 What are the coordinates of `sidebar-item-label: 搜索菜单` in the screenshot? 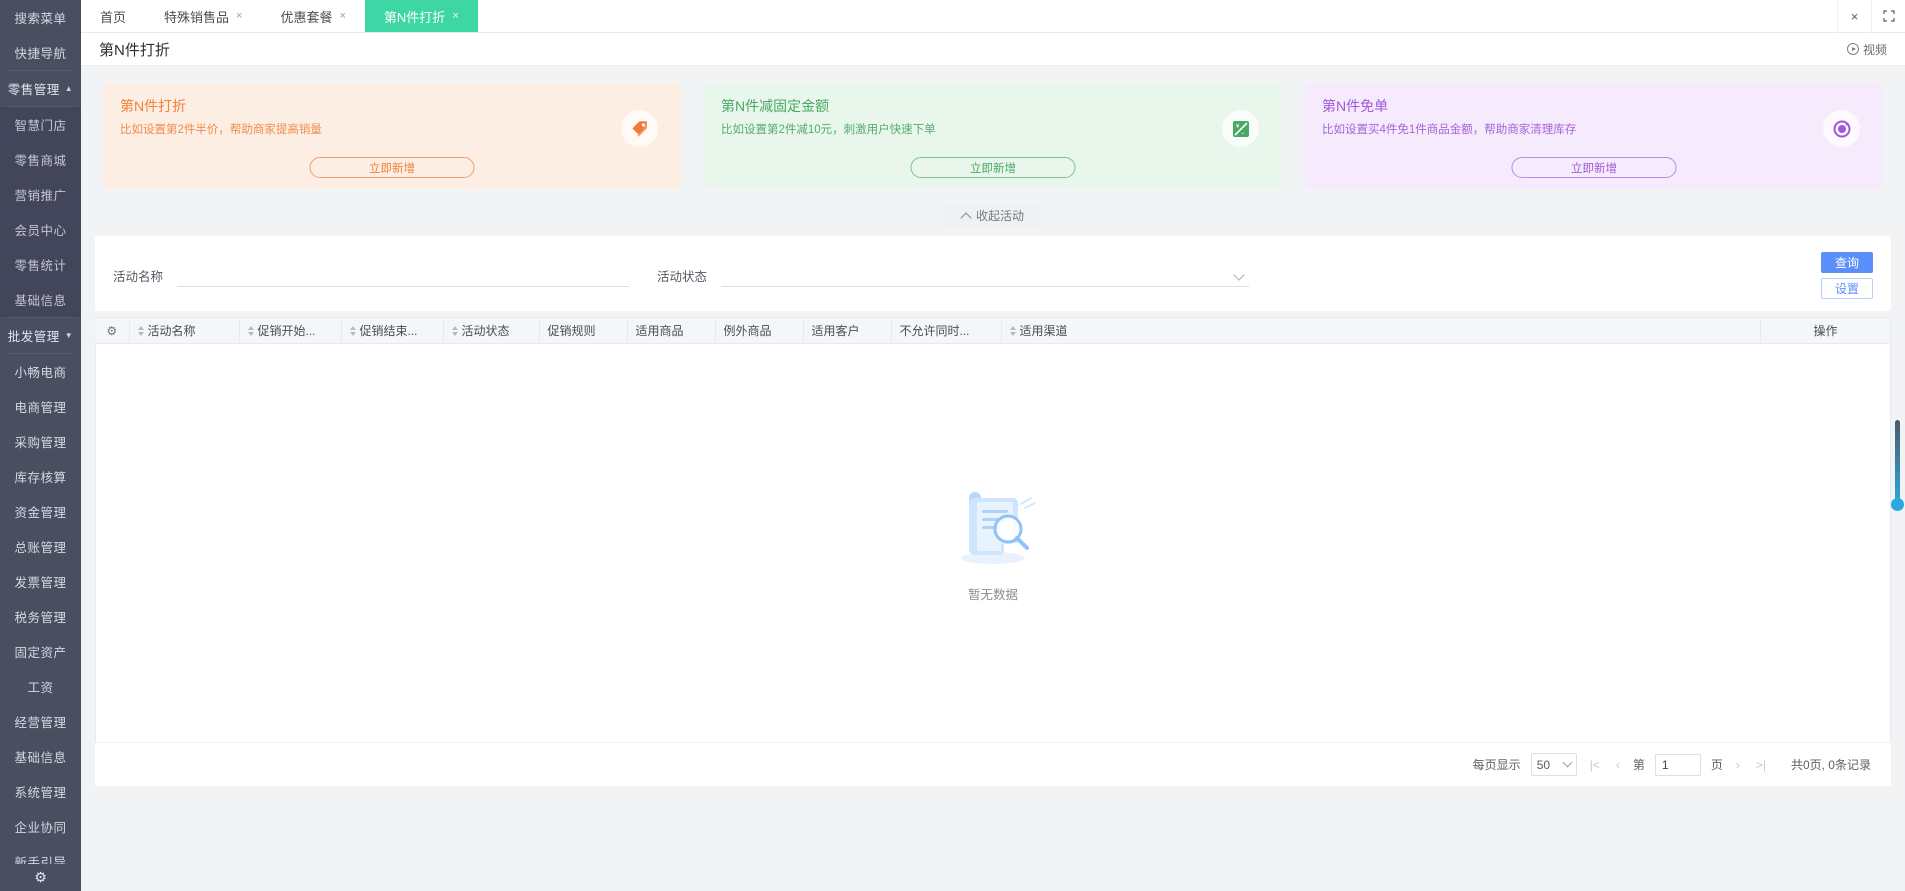 It's located at (40, 19).